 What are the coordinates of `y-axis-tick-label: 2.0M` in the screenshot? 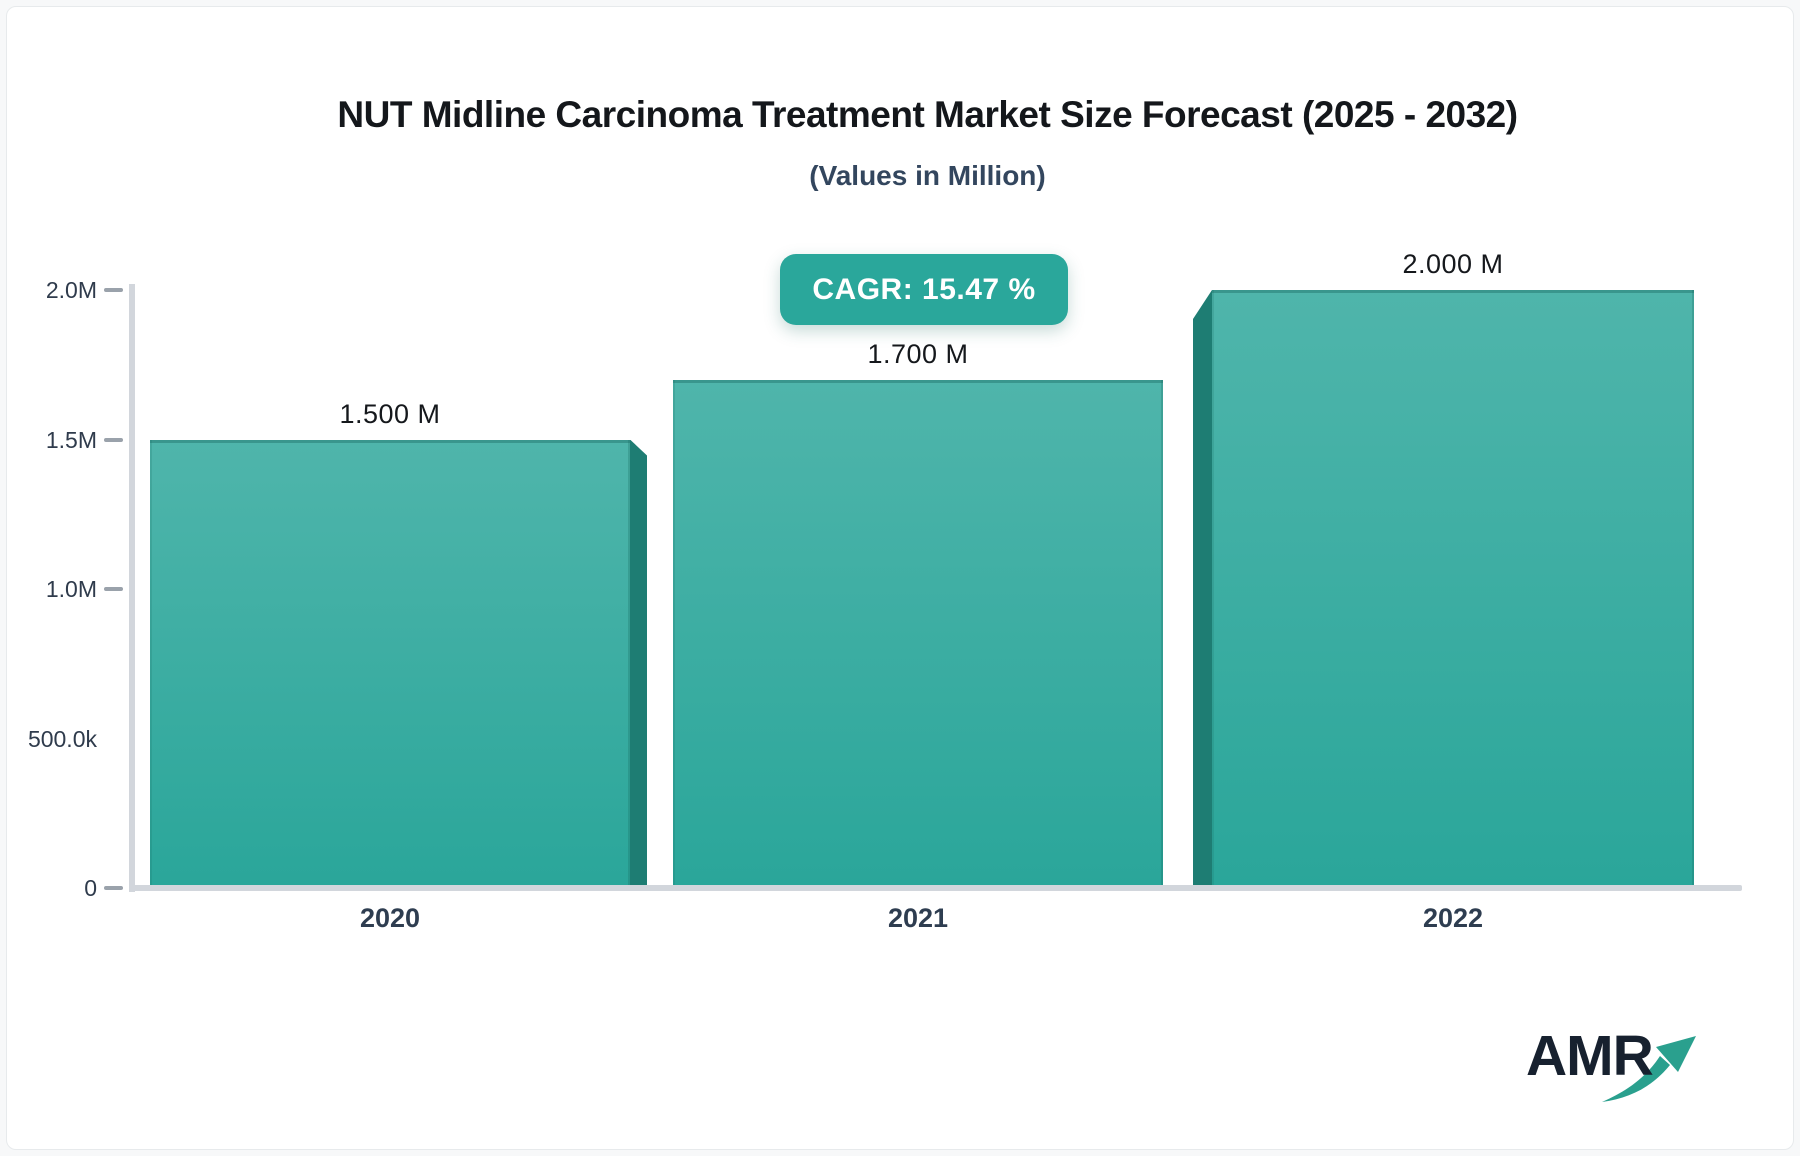 It's located at (71, 290).